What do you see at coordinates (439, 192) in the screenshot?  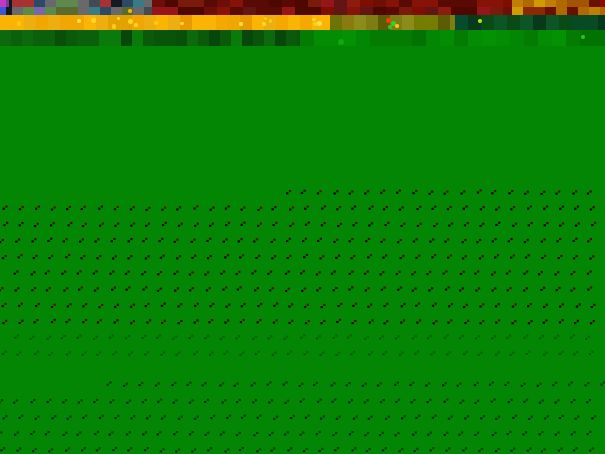 I see `partial-top-row` at bounding box center [439, 192].